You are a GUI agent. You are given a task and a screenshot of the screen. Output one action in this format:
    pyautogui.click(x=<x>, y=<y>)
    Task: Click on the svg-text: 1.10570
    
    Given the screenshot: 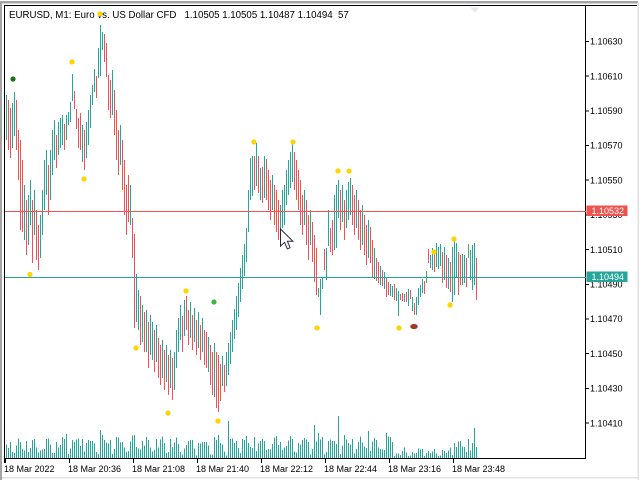 What is the action you would take?
    pyautogui.click(x=606, y=146)
    